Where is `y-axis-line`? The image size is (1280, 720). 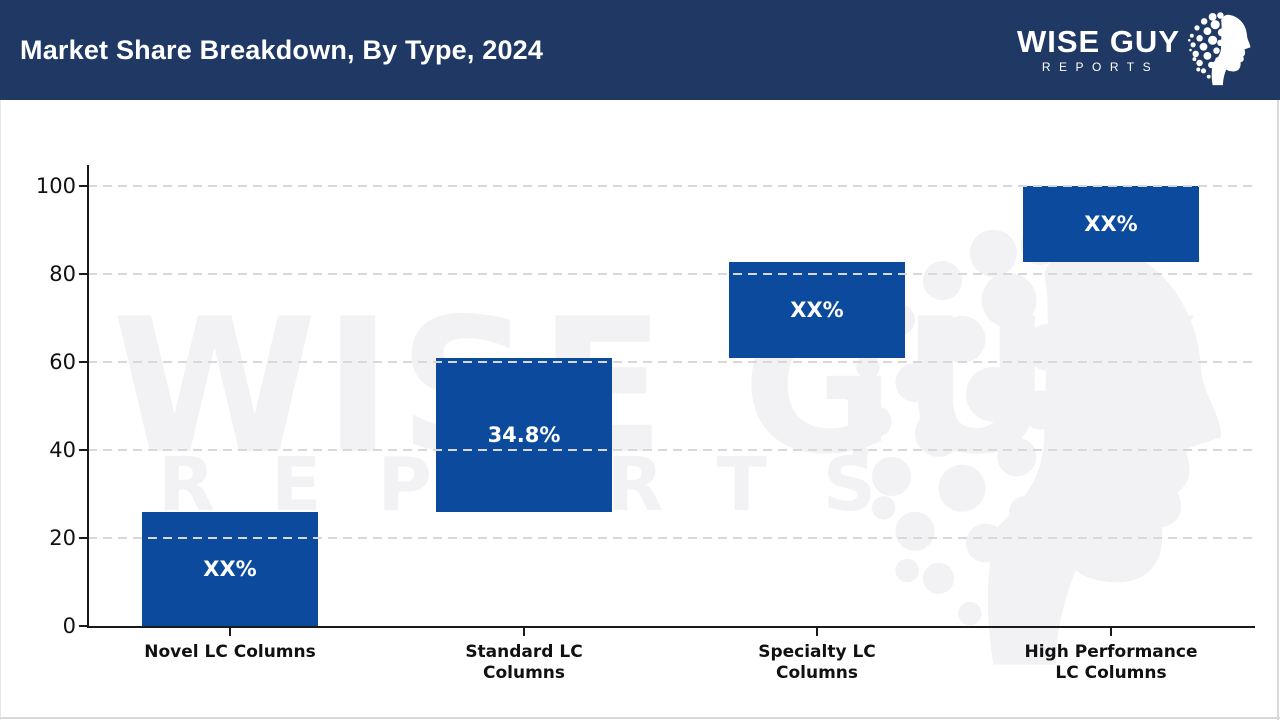 y-axis-line is located at coordinates (88, 396).